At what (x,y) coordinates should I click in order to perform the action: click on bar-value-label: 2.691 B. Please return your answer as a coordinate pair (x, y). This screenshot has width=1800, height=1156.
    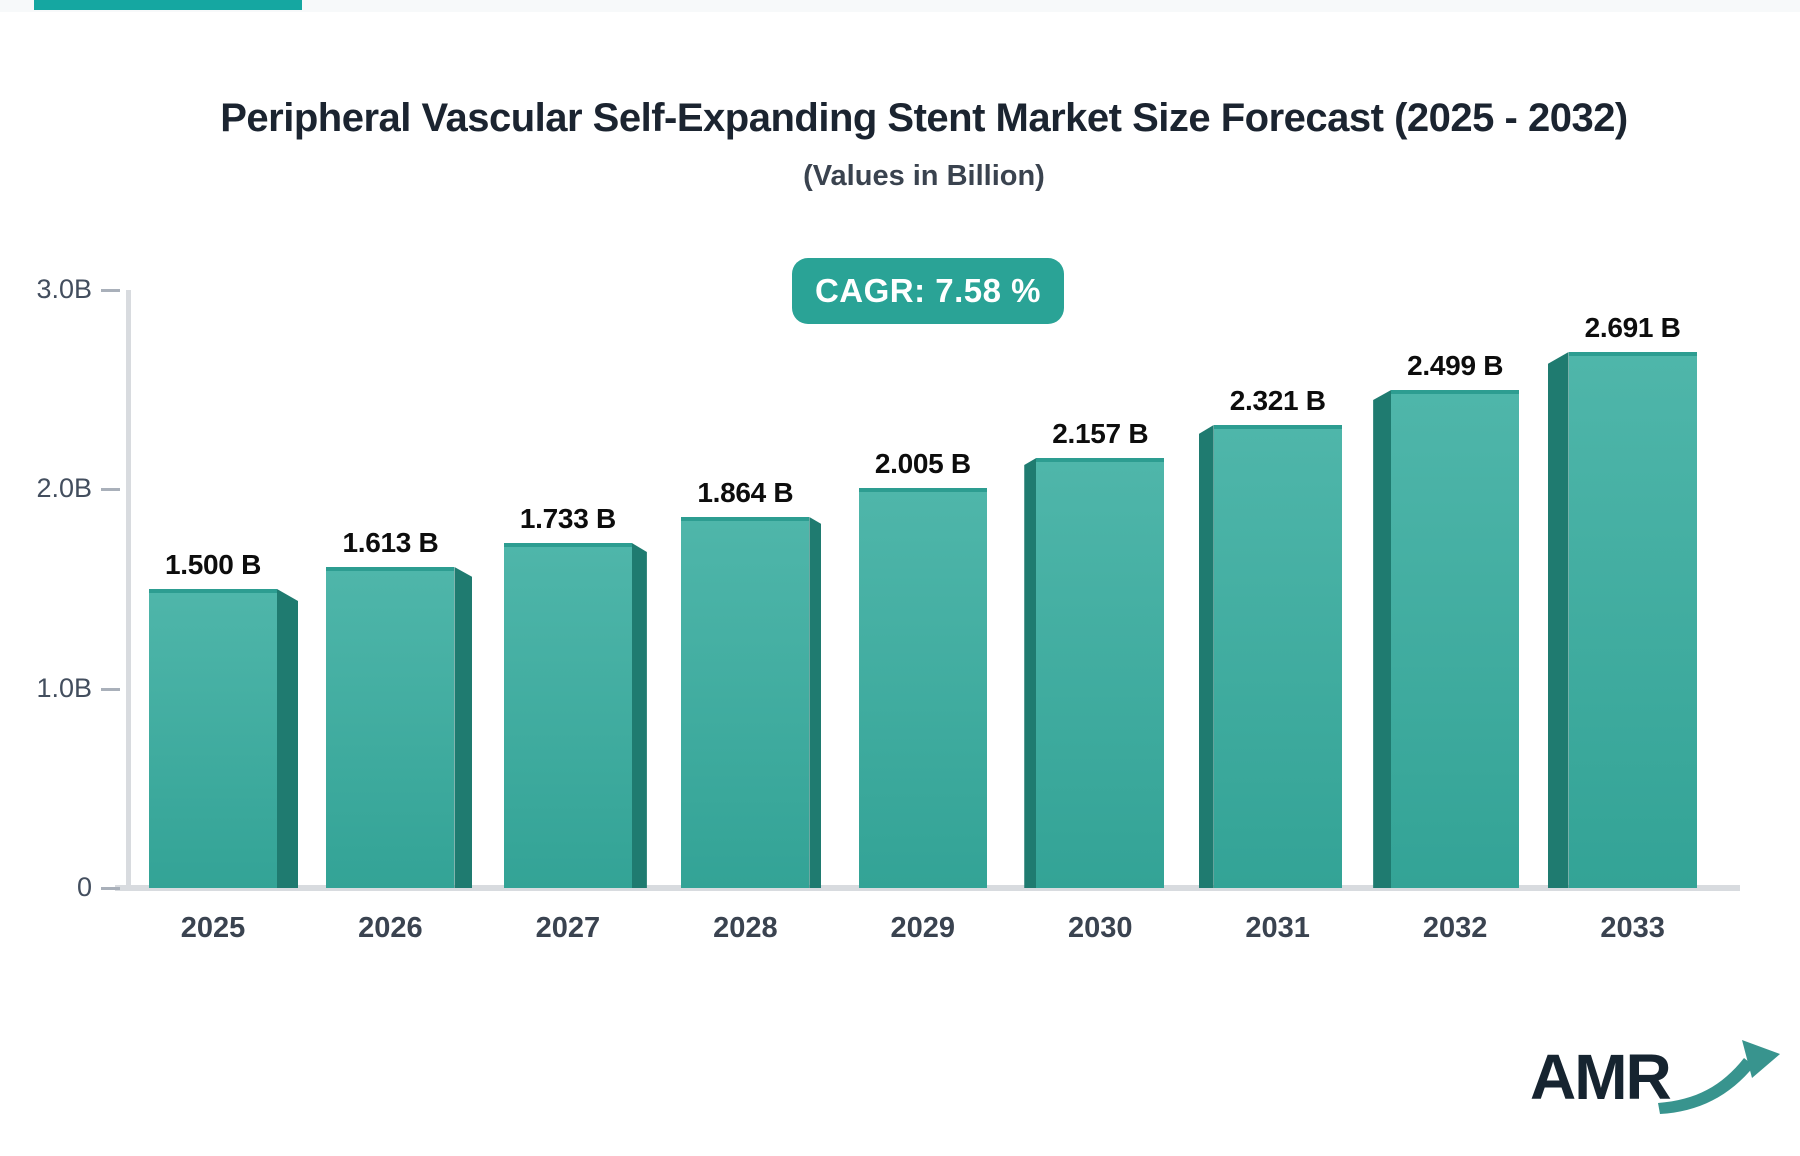
    Looking at the image, I should click on (1632, 327).